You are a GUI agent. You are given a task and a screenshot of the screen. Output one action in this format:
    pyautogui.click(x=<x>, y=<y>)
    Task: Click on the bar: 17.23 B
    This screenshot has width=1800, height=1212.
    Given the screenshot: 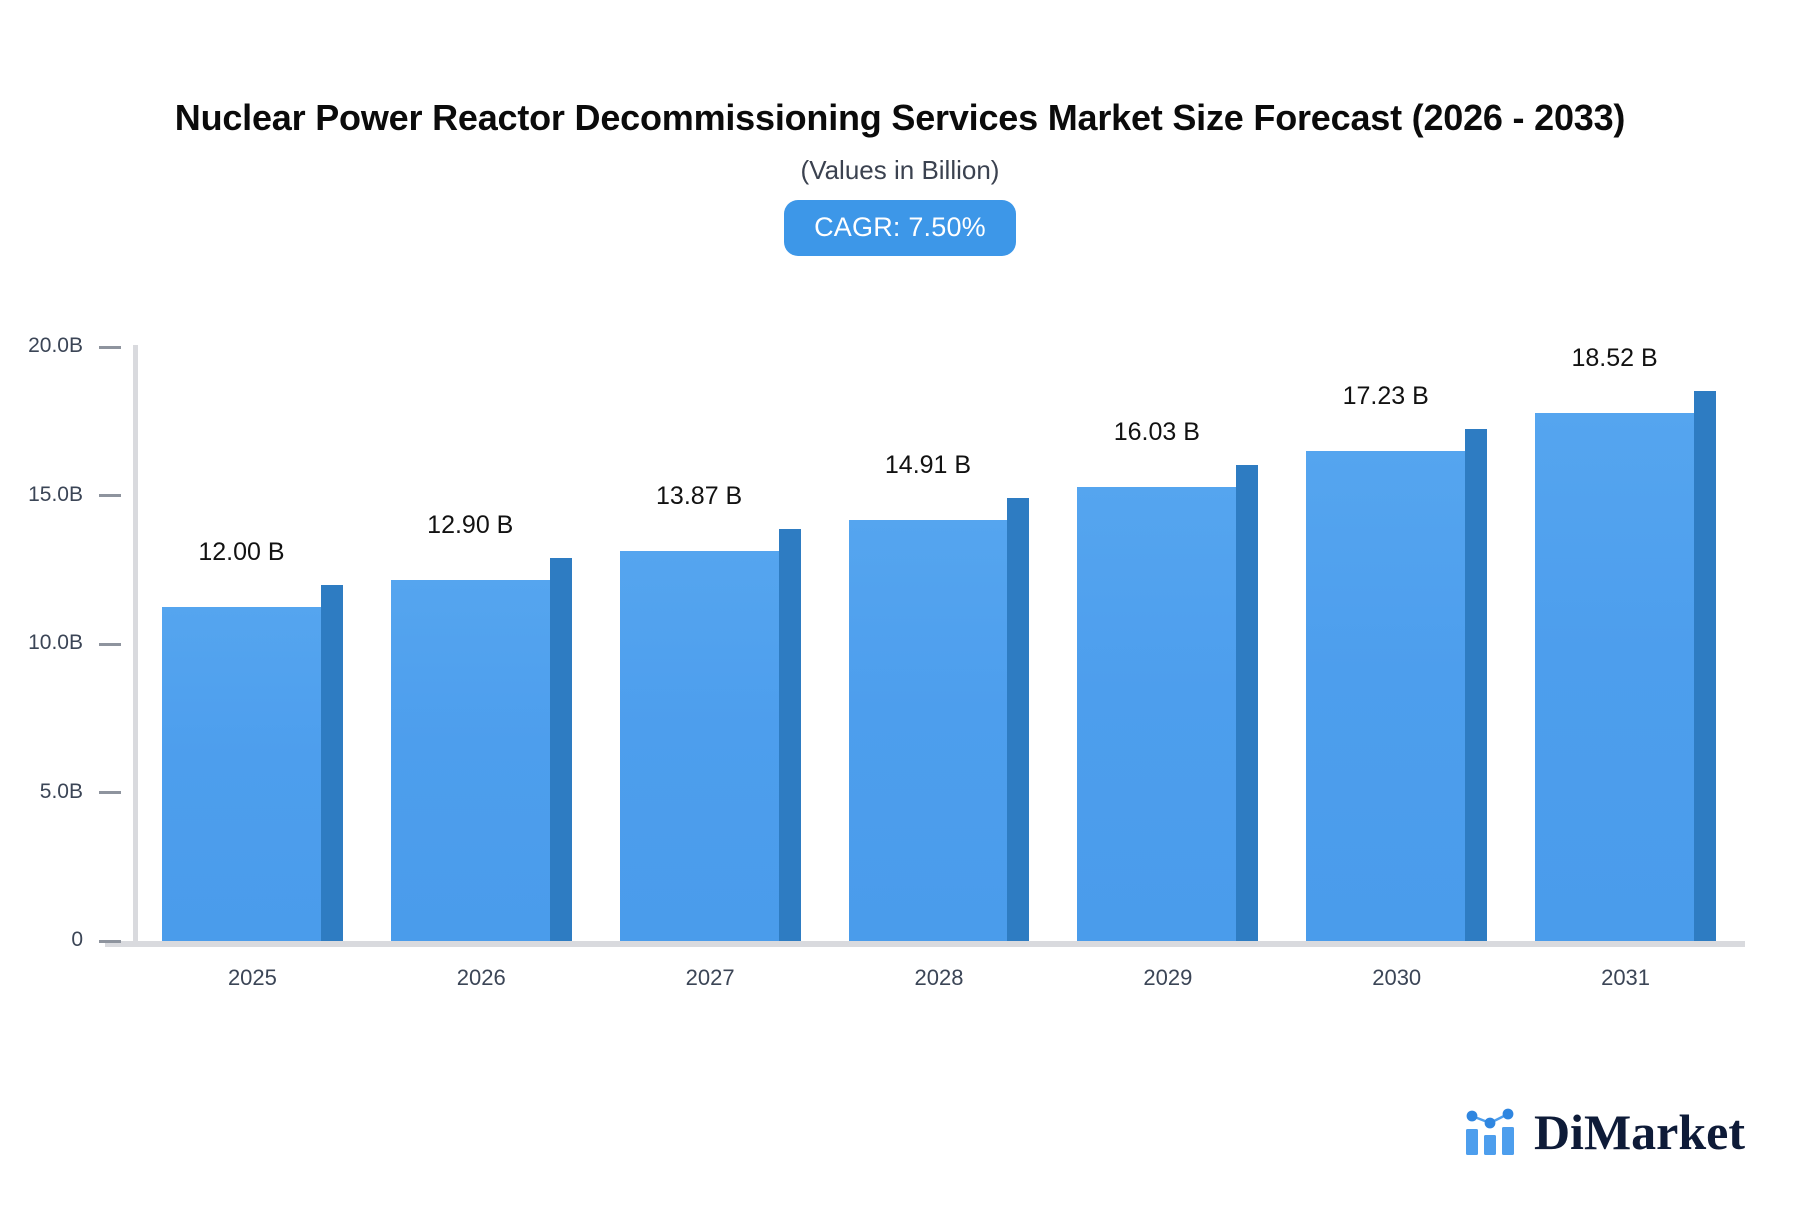 What is the action you would take?
    pyautogui.click(x=1397, y=661)
    